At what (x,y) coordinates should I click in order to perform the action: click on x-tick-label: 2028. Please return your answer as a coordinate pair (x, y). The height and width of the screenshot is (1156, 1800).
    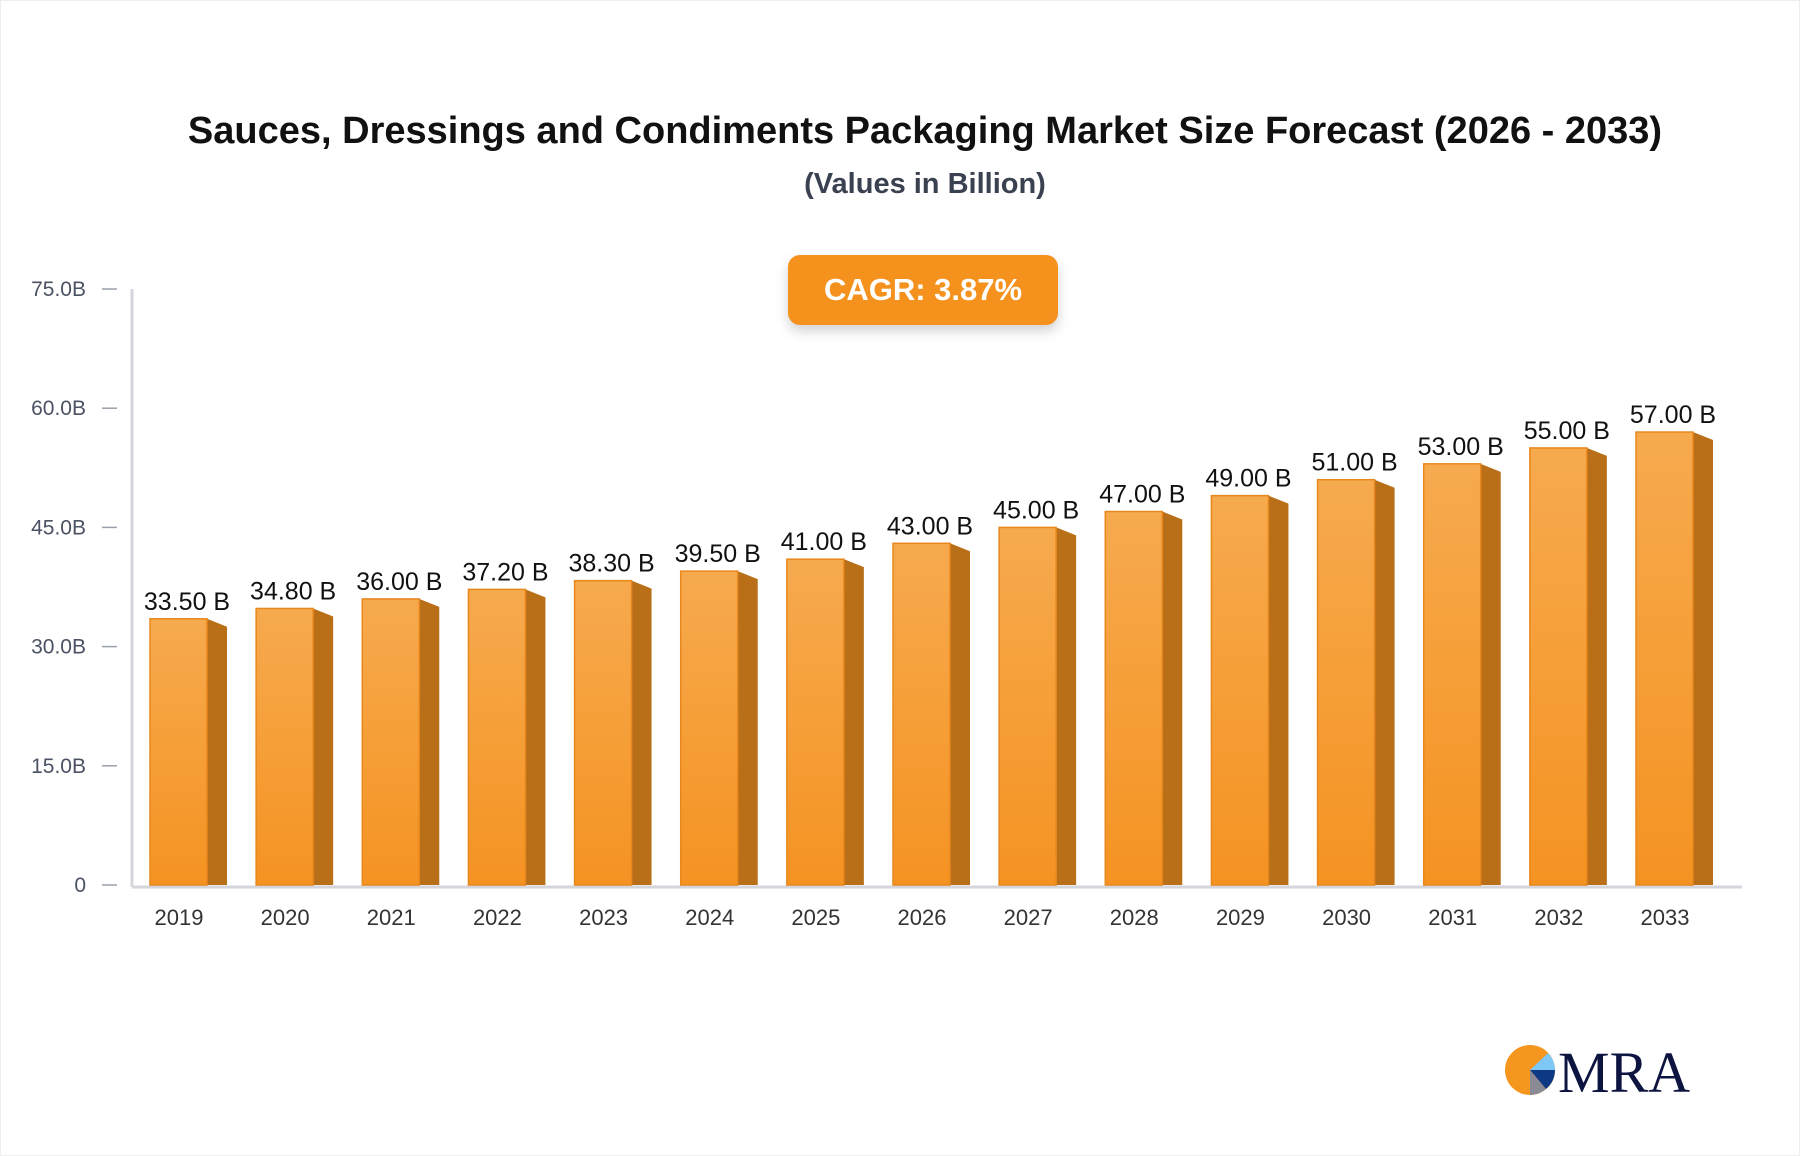
    Looking at the image, I should click on (1134, 917).